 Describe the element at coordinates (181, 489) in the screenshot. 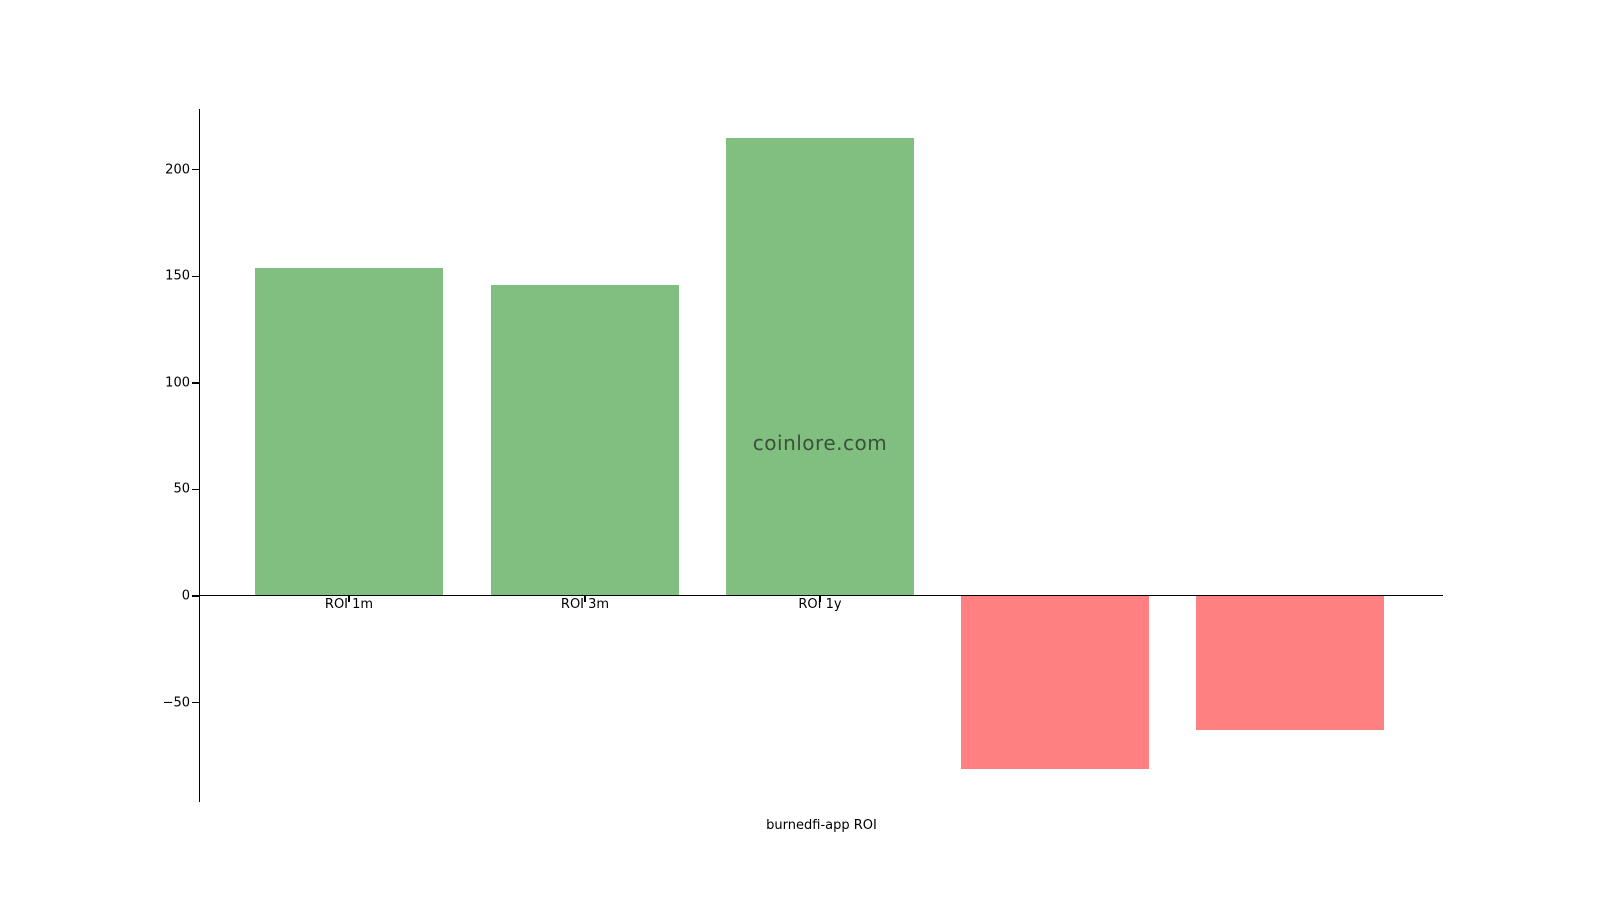

I see `y-axis-tick-label: 50` at that location.